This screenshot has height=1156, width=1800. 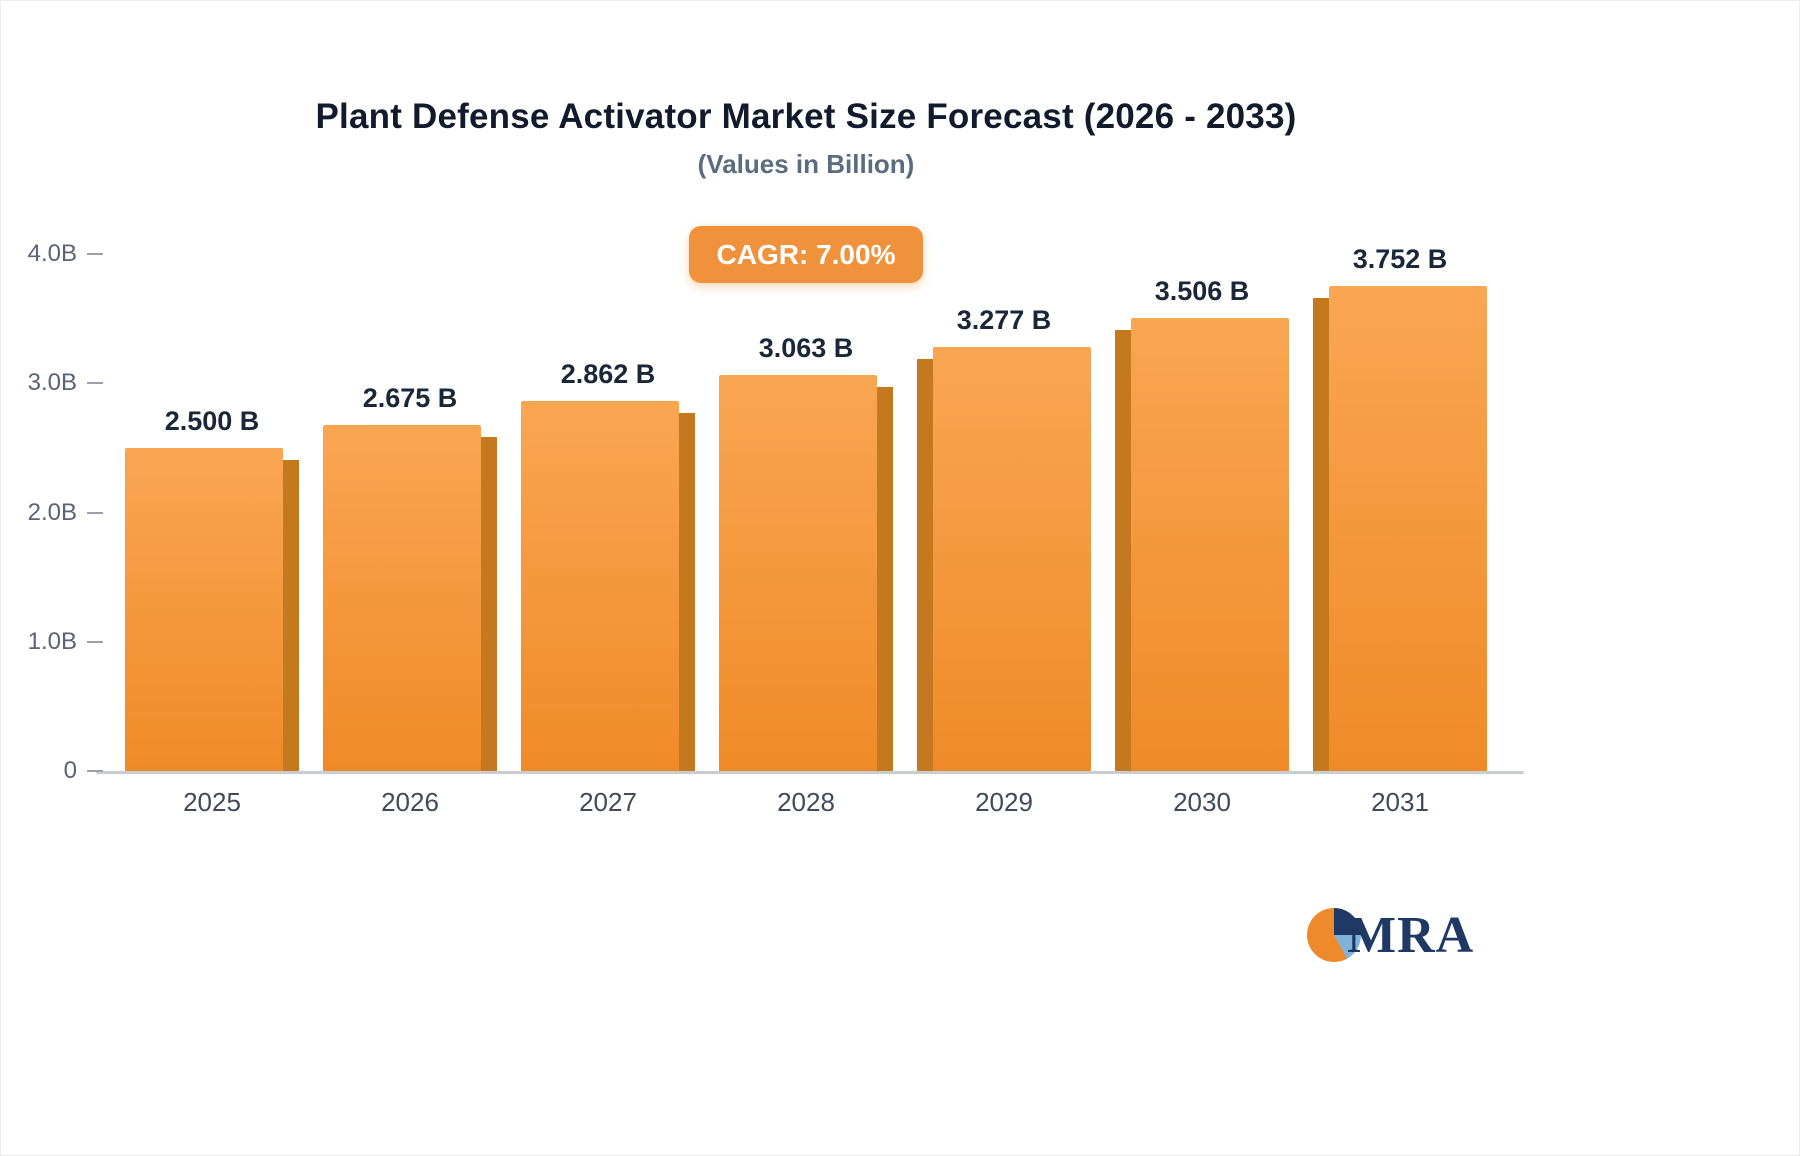 What do you see at coordinates (52, 512) in the screenshot?
I see `y-axis-tick-label: 2.0B` at bounding box center [52, 512].